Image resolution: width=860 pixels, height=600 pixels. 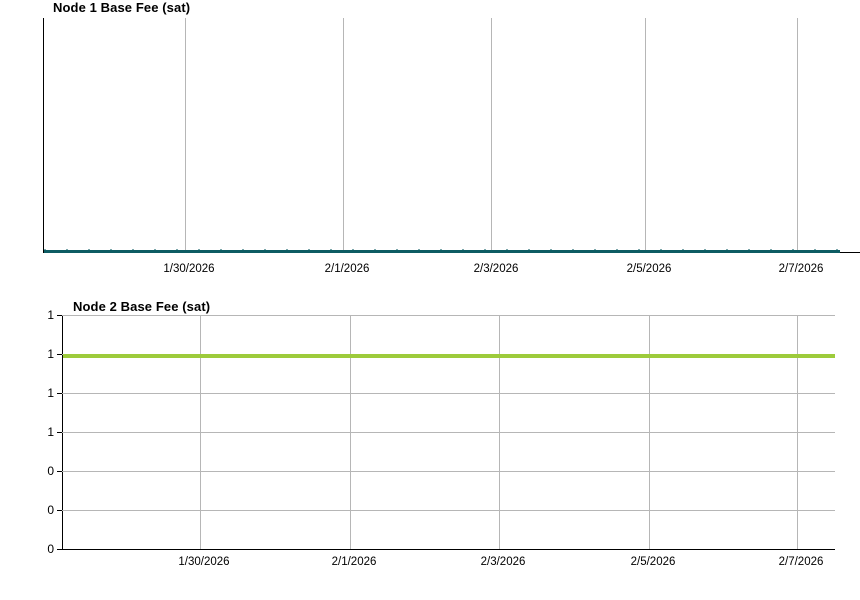 I want to click on chart-2-y-tick-label-5: 0, so click(x=50, y=510).